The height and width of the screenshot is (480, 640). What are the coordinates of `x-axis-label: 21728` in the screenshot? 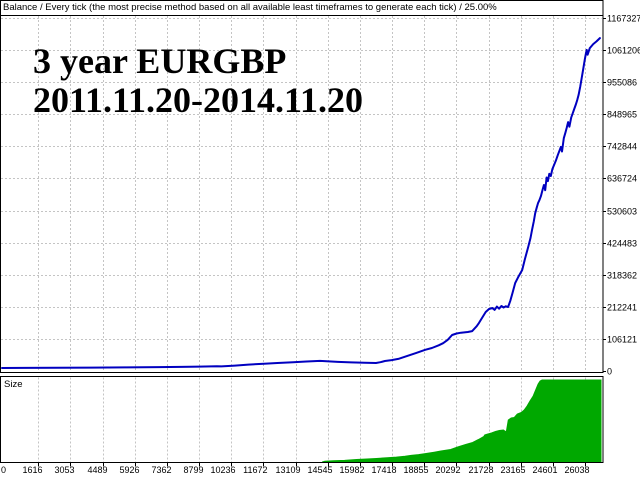 It's located at (480, 470).